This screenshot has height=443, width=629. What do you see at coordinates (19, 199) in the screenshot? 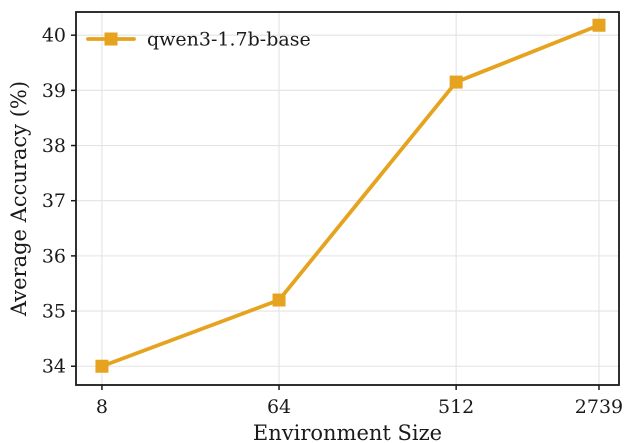
I see `y-axis-label: Average Accuracy (%)` at bounding box center [19, 199].